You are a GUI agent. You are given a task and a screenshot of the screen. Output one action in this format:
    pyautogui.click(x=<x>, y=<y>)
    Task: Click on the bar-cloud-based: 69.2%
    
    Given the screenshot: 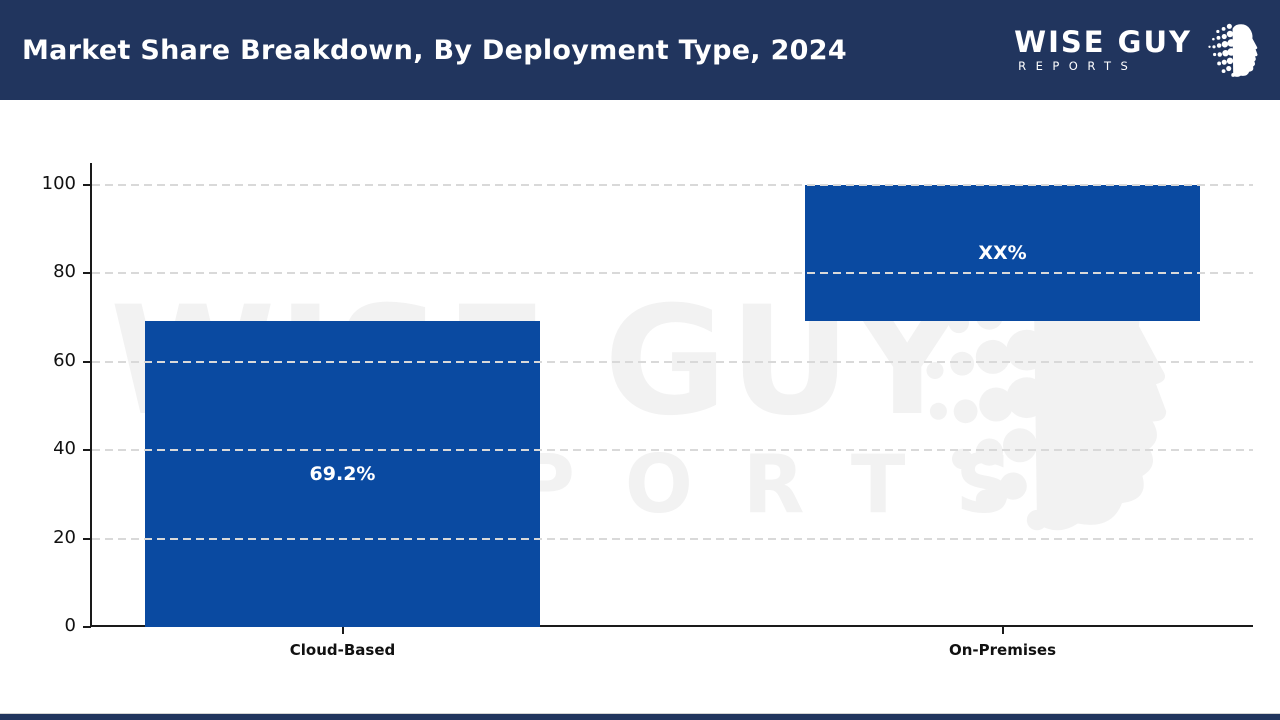 What is the action you would take?
    pyautogui.click(x=342, y=474)
    